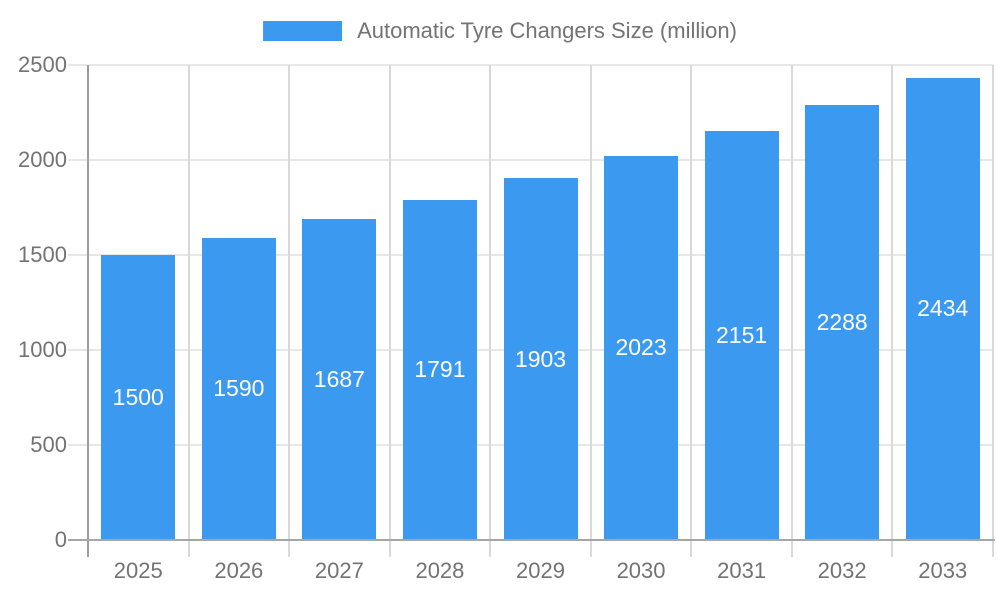  What do you see at coordinates (303, 31) in the screenshot?
I see `legend-swatch` at bounding box center [303, 31].